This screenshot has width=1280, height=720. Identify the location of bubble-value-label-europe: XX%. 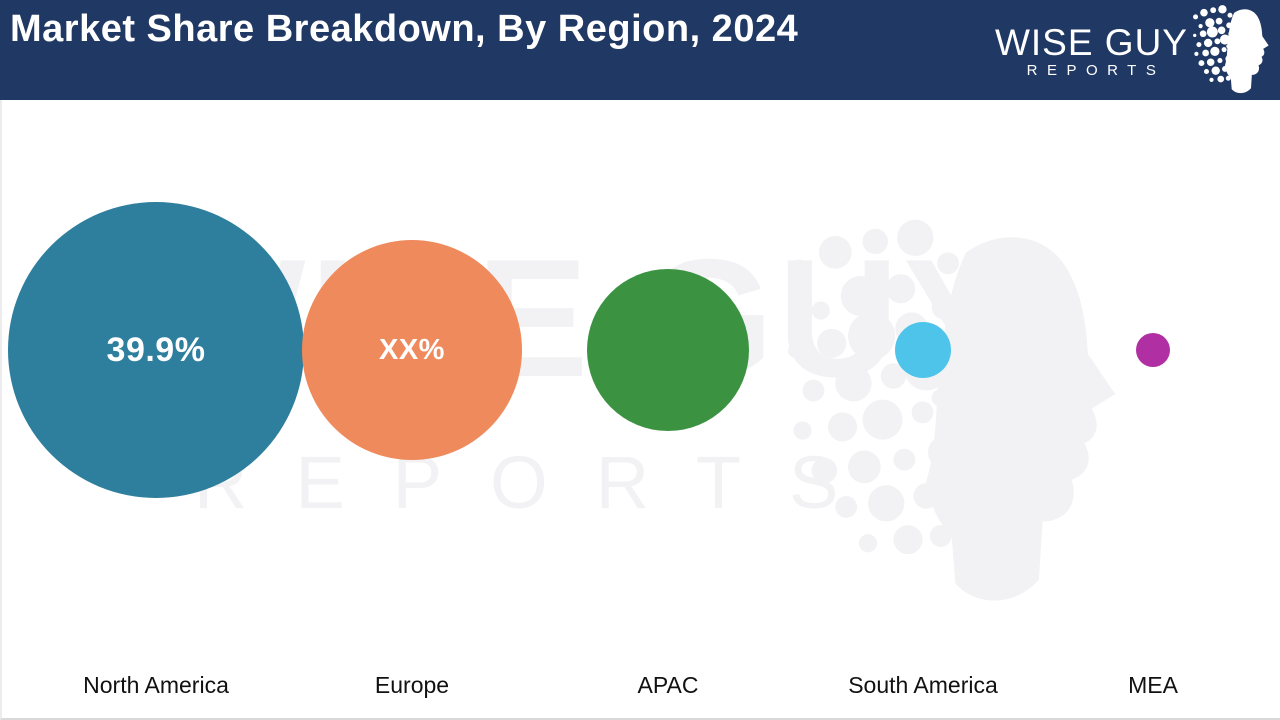
(412, 349).